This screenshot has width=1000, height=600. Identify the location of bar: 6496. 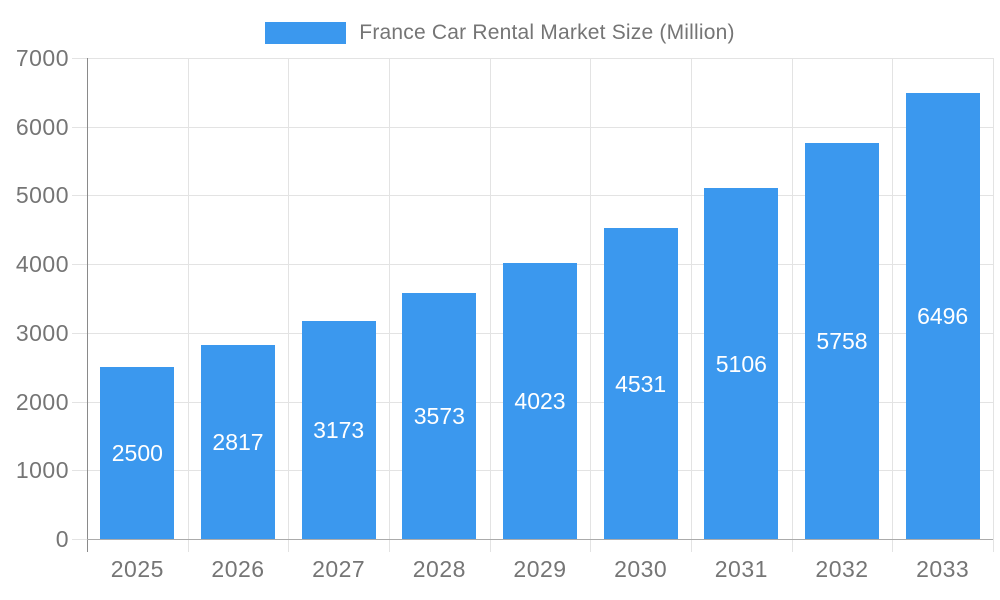
(942, 316).